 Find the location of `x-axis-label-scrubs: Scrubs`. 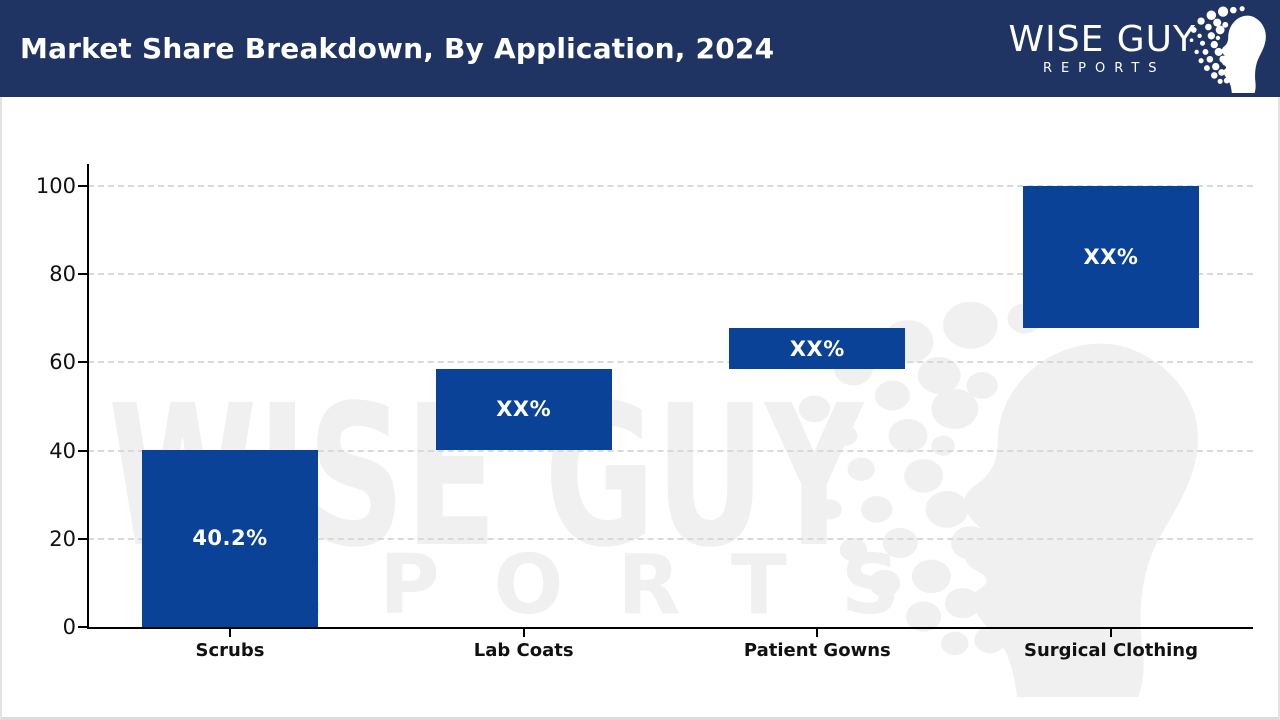

x-axis-label-scrubs: Scrubs is located at coordinates (230, 650).